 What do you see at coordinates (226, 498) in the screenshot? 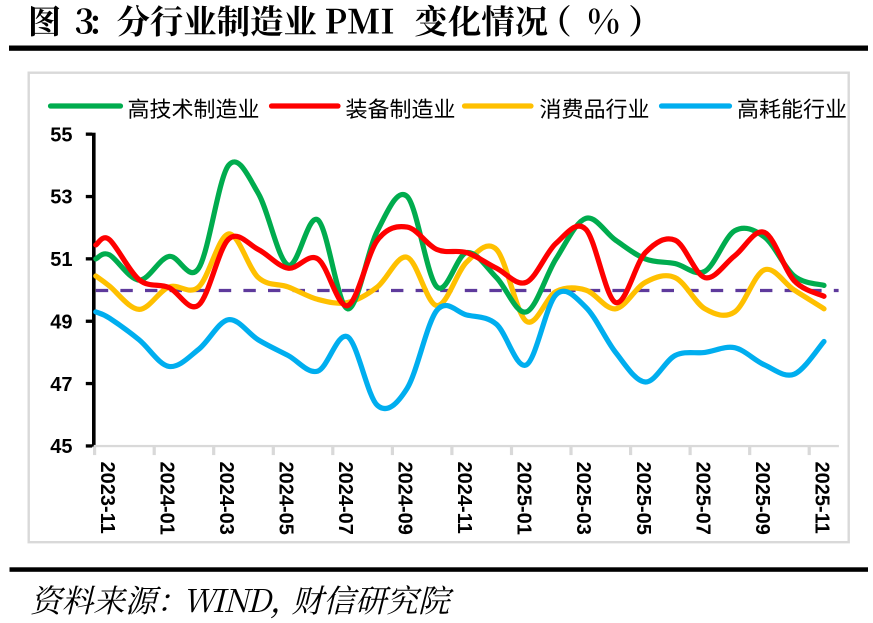
I see `svg-text: 2024-03` at bounding box center [226, 498].